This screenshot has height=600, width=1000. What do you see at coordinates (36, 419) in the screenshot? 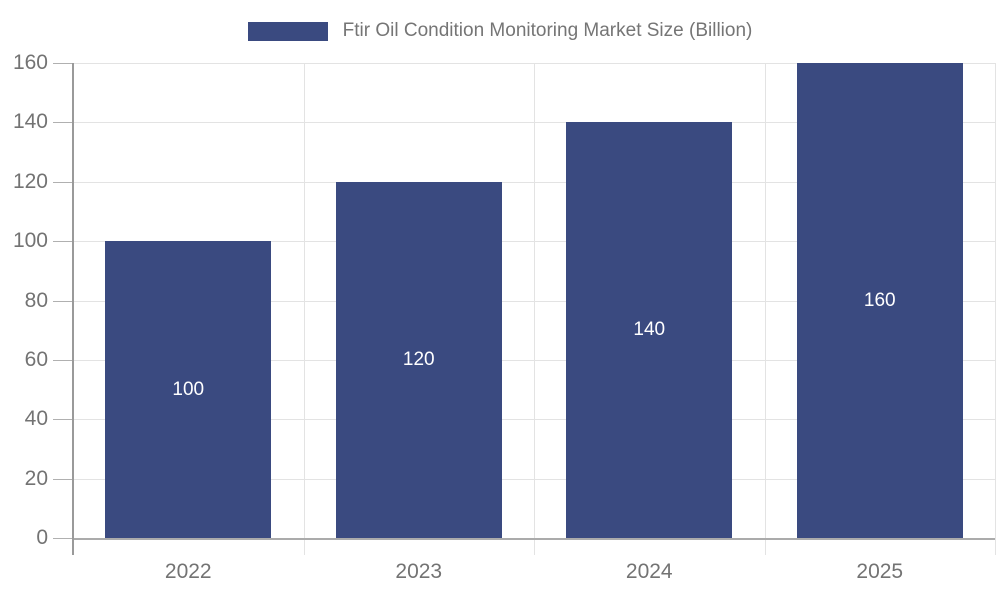
I see `y-axis-tick-label: 40` at bounding box center [36, 419].